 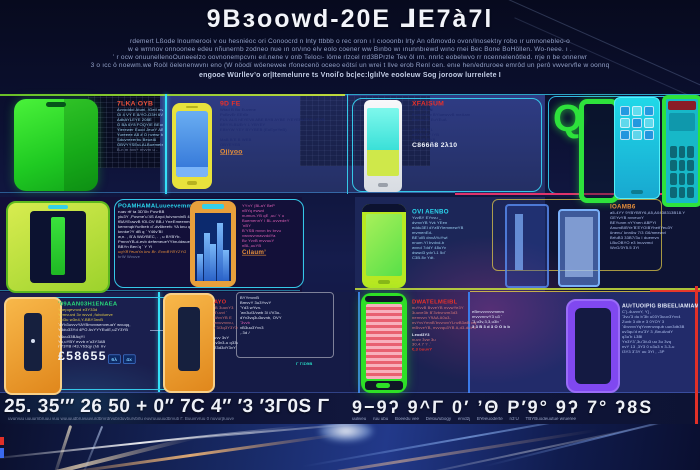 I want to click on purple-phone, so click(x=593, y=346).